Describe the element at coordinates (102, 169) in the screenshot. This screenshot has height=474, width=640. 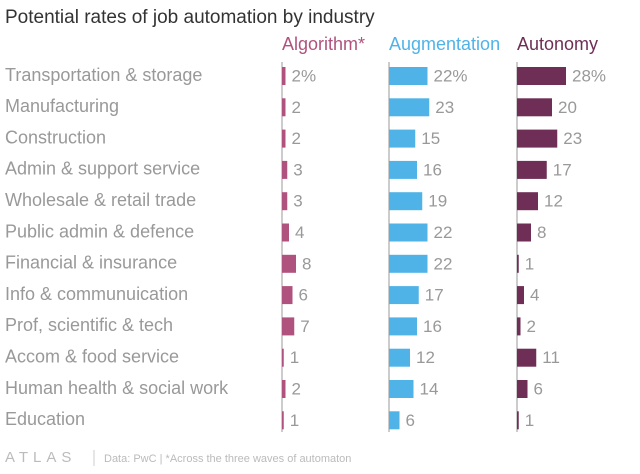
I see `category-label: Admin & support service` at that location.